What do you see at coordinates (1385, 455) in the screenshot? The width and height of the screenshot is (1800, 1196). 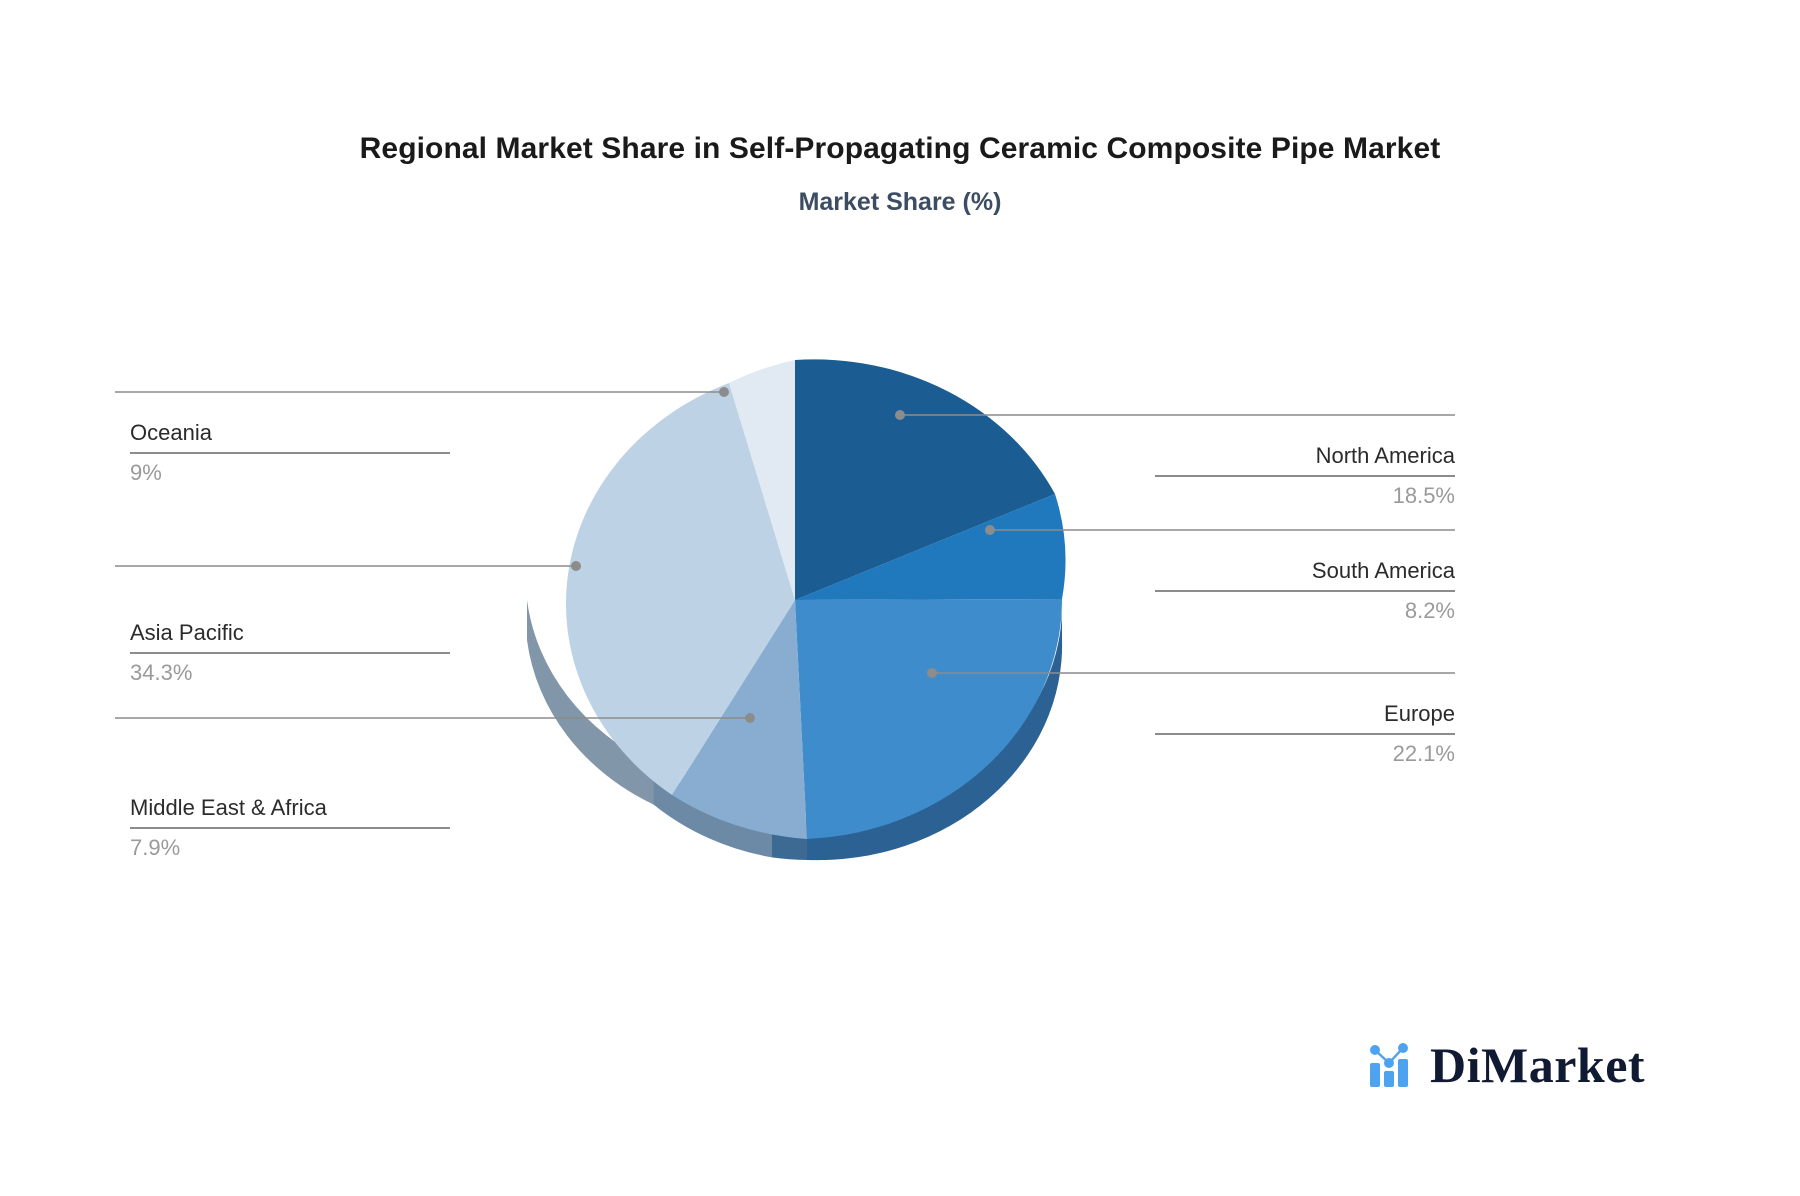 I see `callout-label-north-america: North America` at bounding box center [1385, 455].